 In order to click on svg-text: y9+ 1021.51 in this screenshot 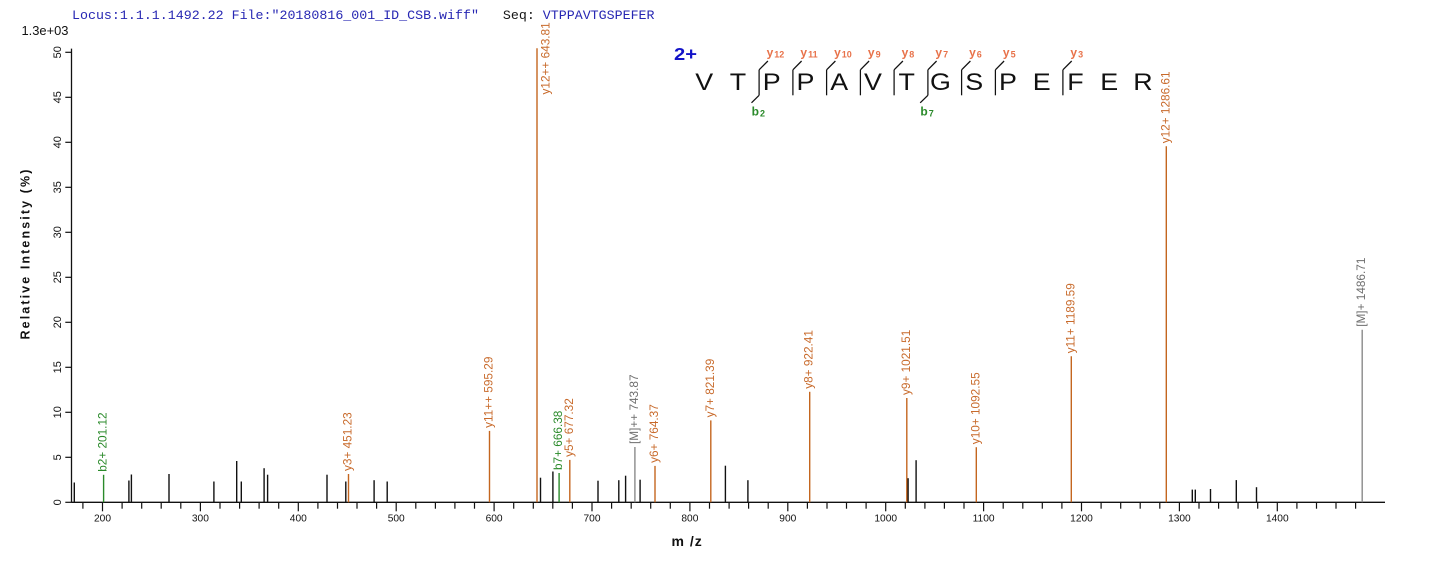, I will do `click(906, 362)`.